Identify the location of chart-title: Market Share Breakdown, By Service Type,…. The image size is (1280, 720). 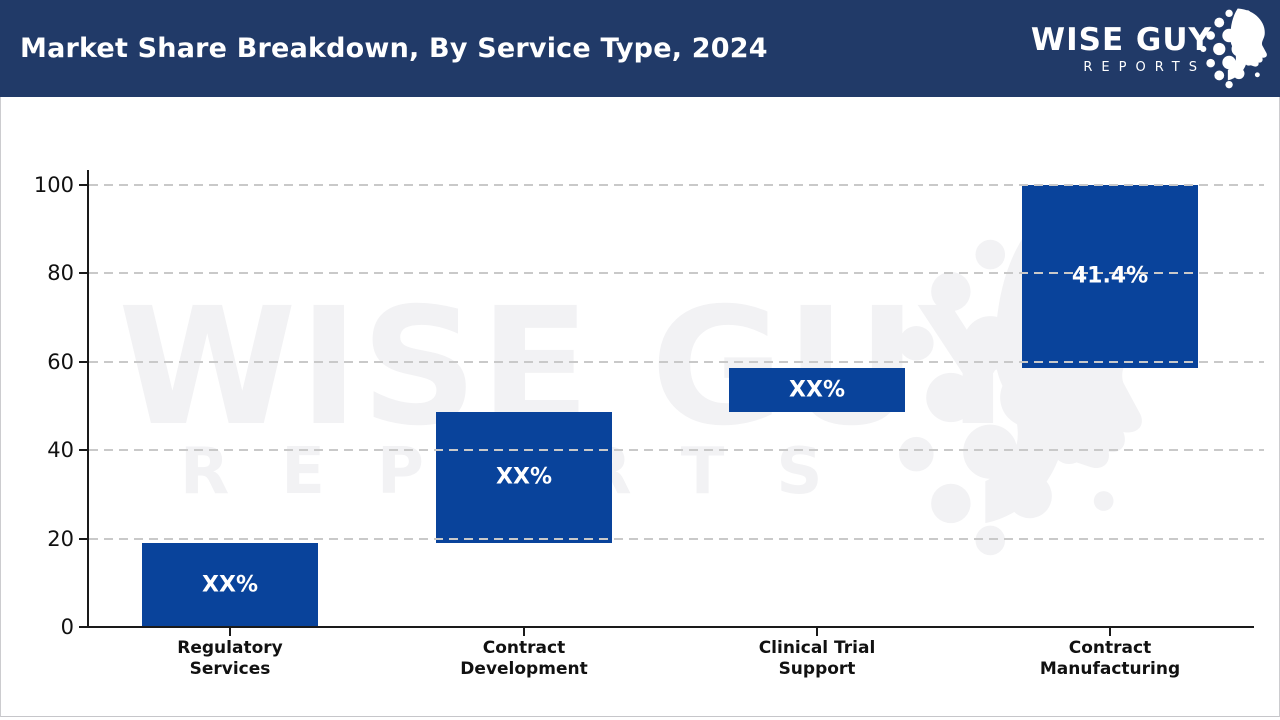
(394, 48).